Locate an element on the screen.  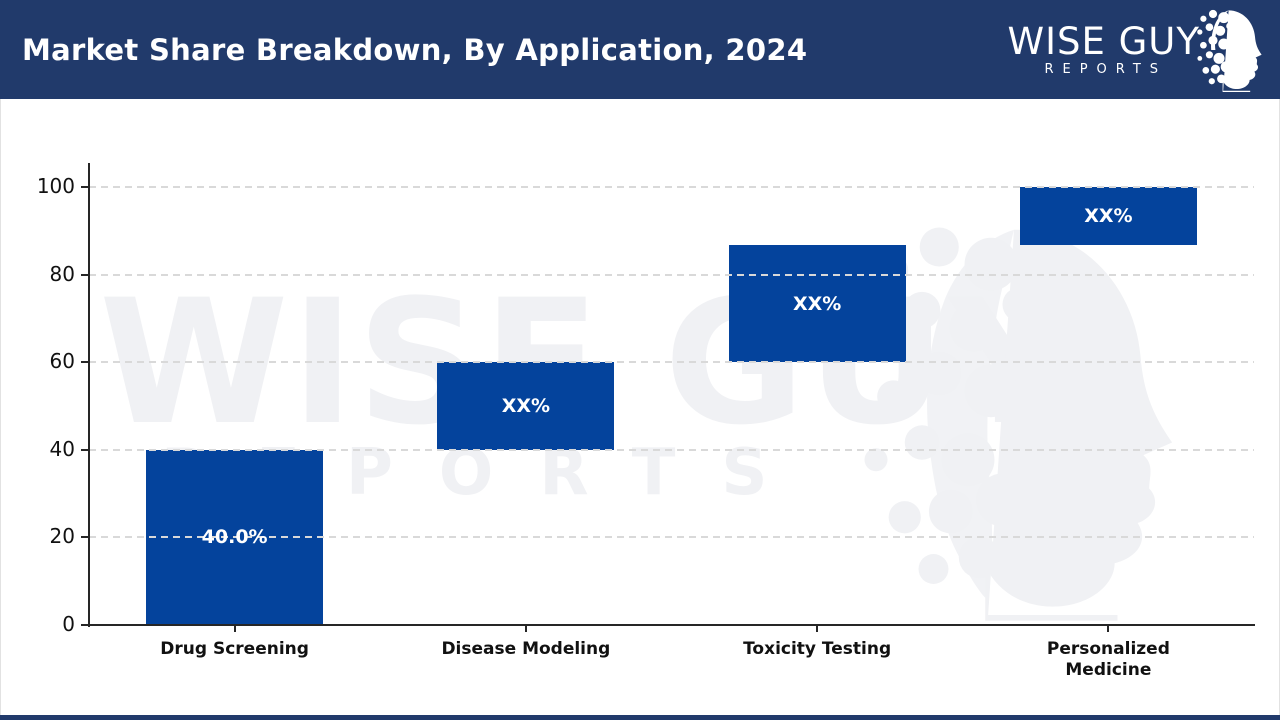
x-category-label: Personalized Medicine is located at coordinates (1108, 660).